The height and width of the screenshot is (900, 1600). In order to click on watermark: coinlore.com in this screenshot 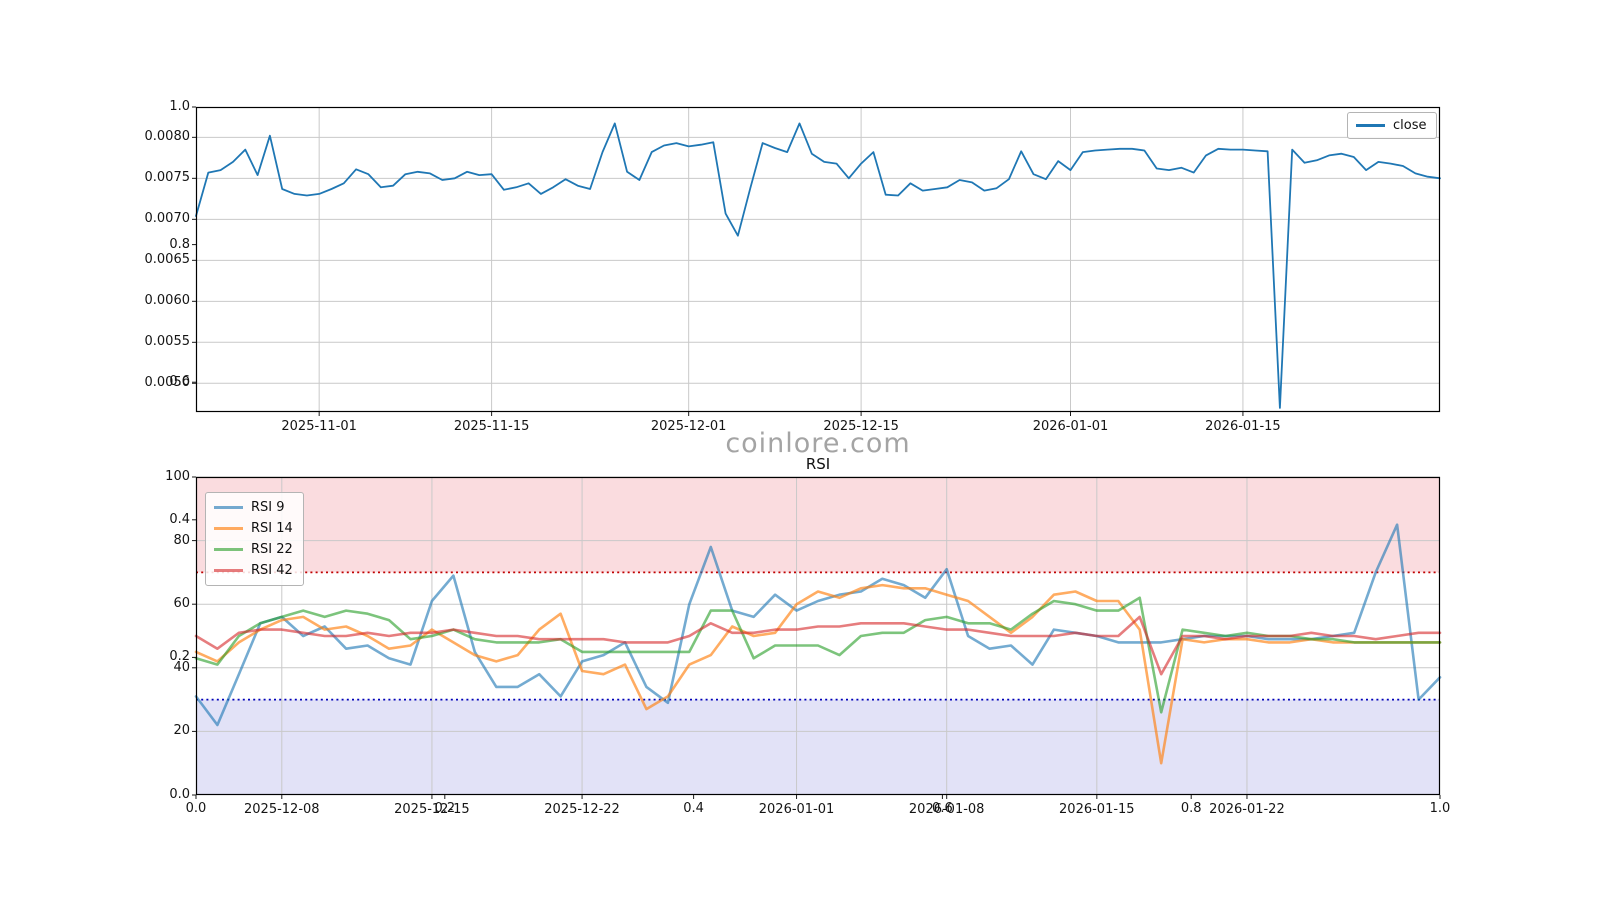, I will do `click(818, 443)`.